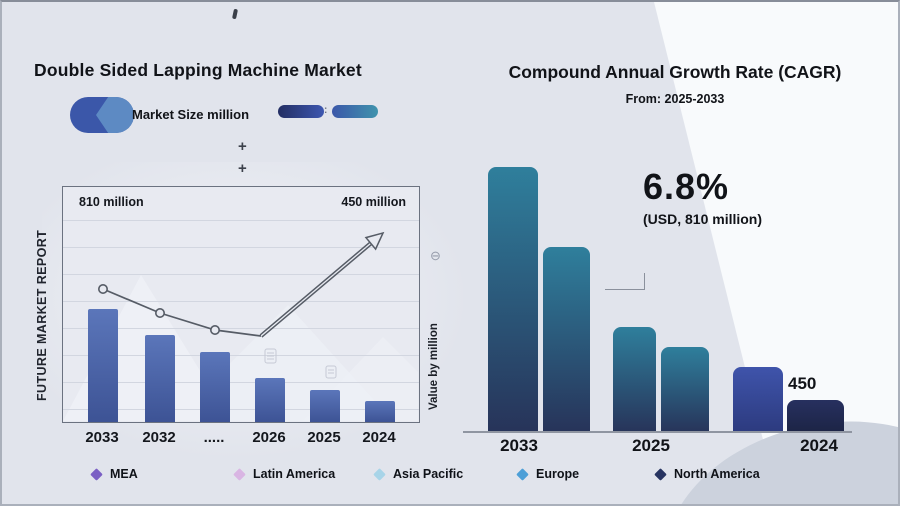  I want to click on cagr-usd-note: (USD, 810 million), so click(703, 219).